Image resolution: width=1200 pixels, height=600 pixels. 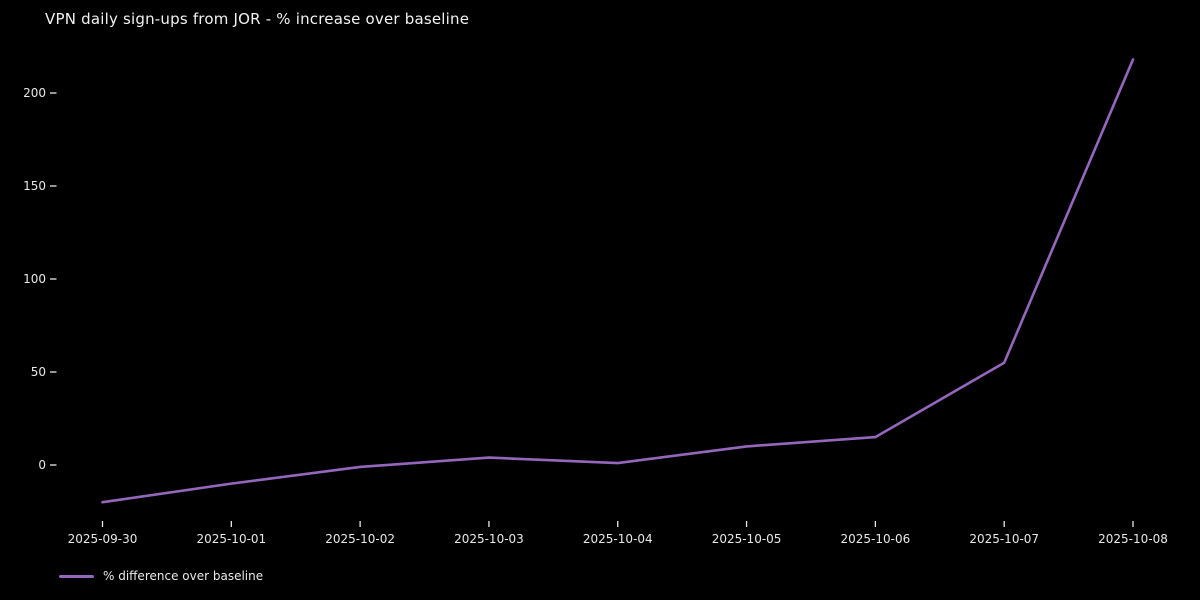 I want to click on legend: % difference over baseline, so click(x=161, y=576).